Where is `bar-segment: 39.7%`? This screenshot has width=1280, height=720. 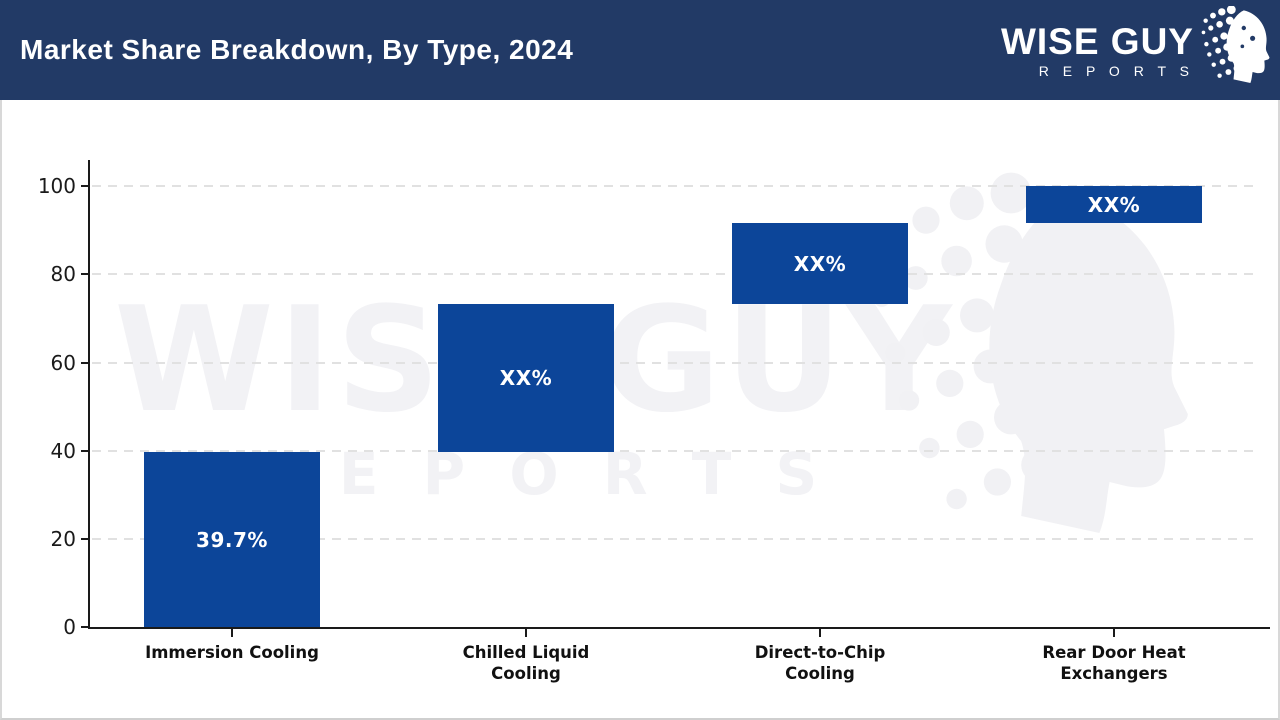
bar-segment: 39.7% is located at coordinates (232, 539).